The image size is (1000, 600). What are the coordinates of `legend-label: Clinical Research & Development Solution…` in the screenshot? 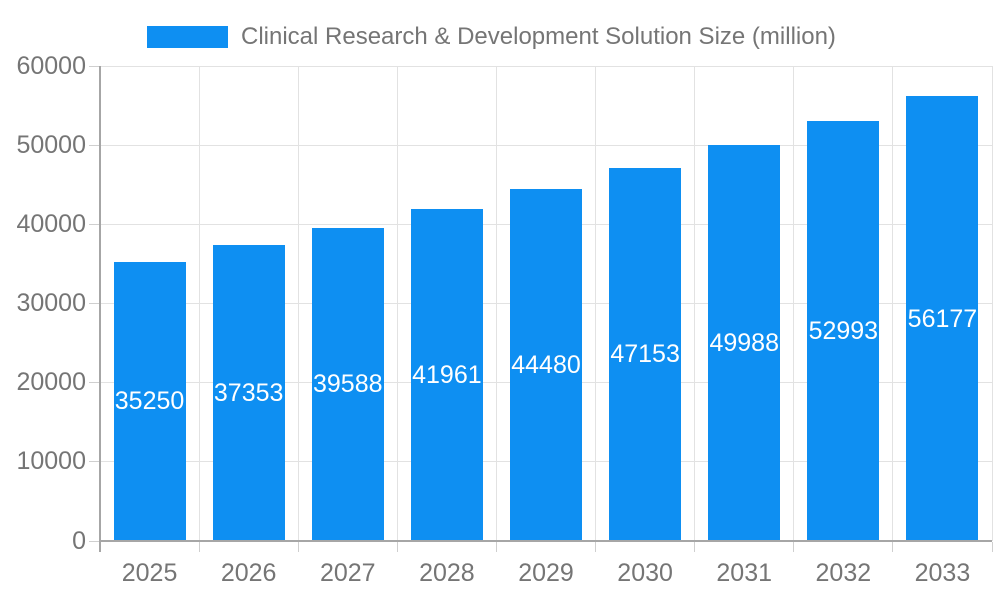 It's located at (538, 36).